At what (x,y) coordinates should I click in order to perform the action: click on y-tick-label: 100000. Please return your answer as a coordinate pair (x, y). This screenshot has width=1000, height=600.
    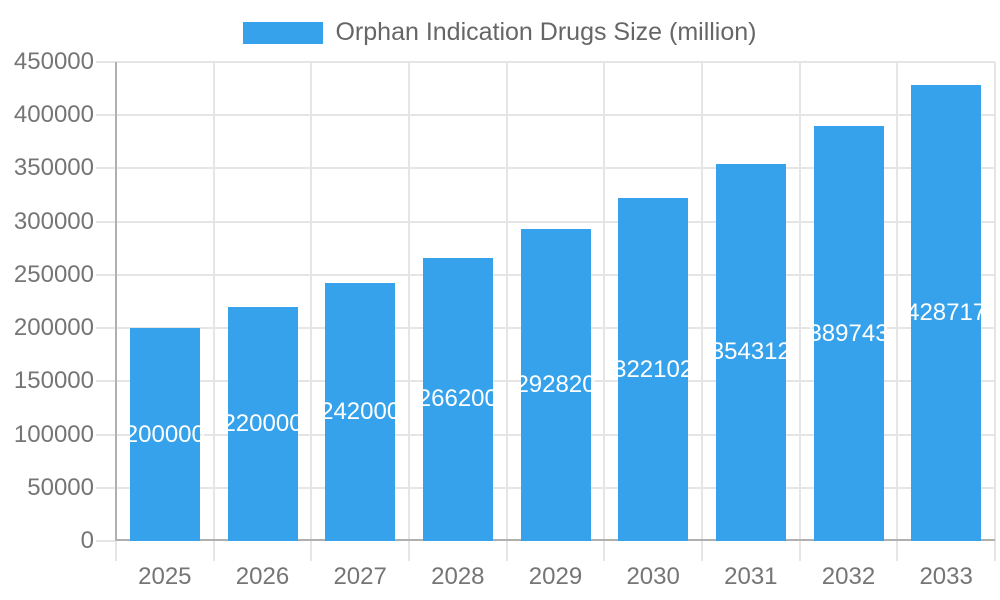
    Looking at the image, I should click on (53, 434).